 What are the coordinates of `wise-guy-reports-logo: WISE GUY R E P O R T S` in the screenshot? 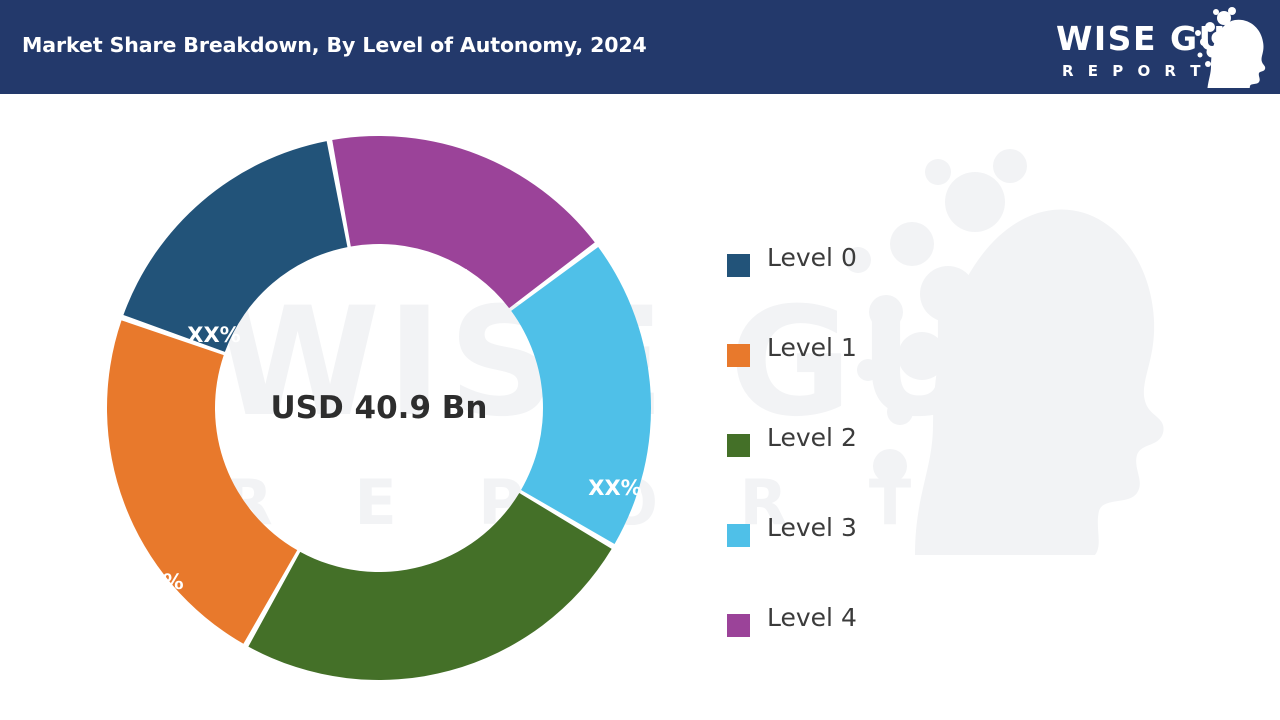 It's located at (1163, 47).